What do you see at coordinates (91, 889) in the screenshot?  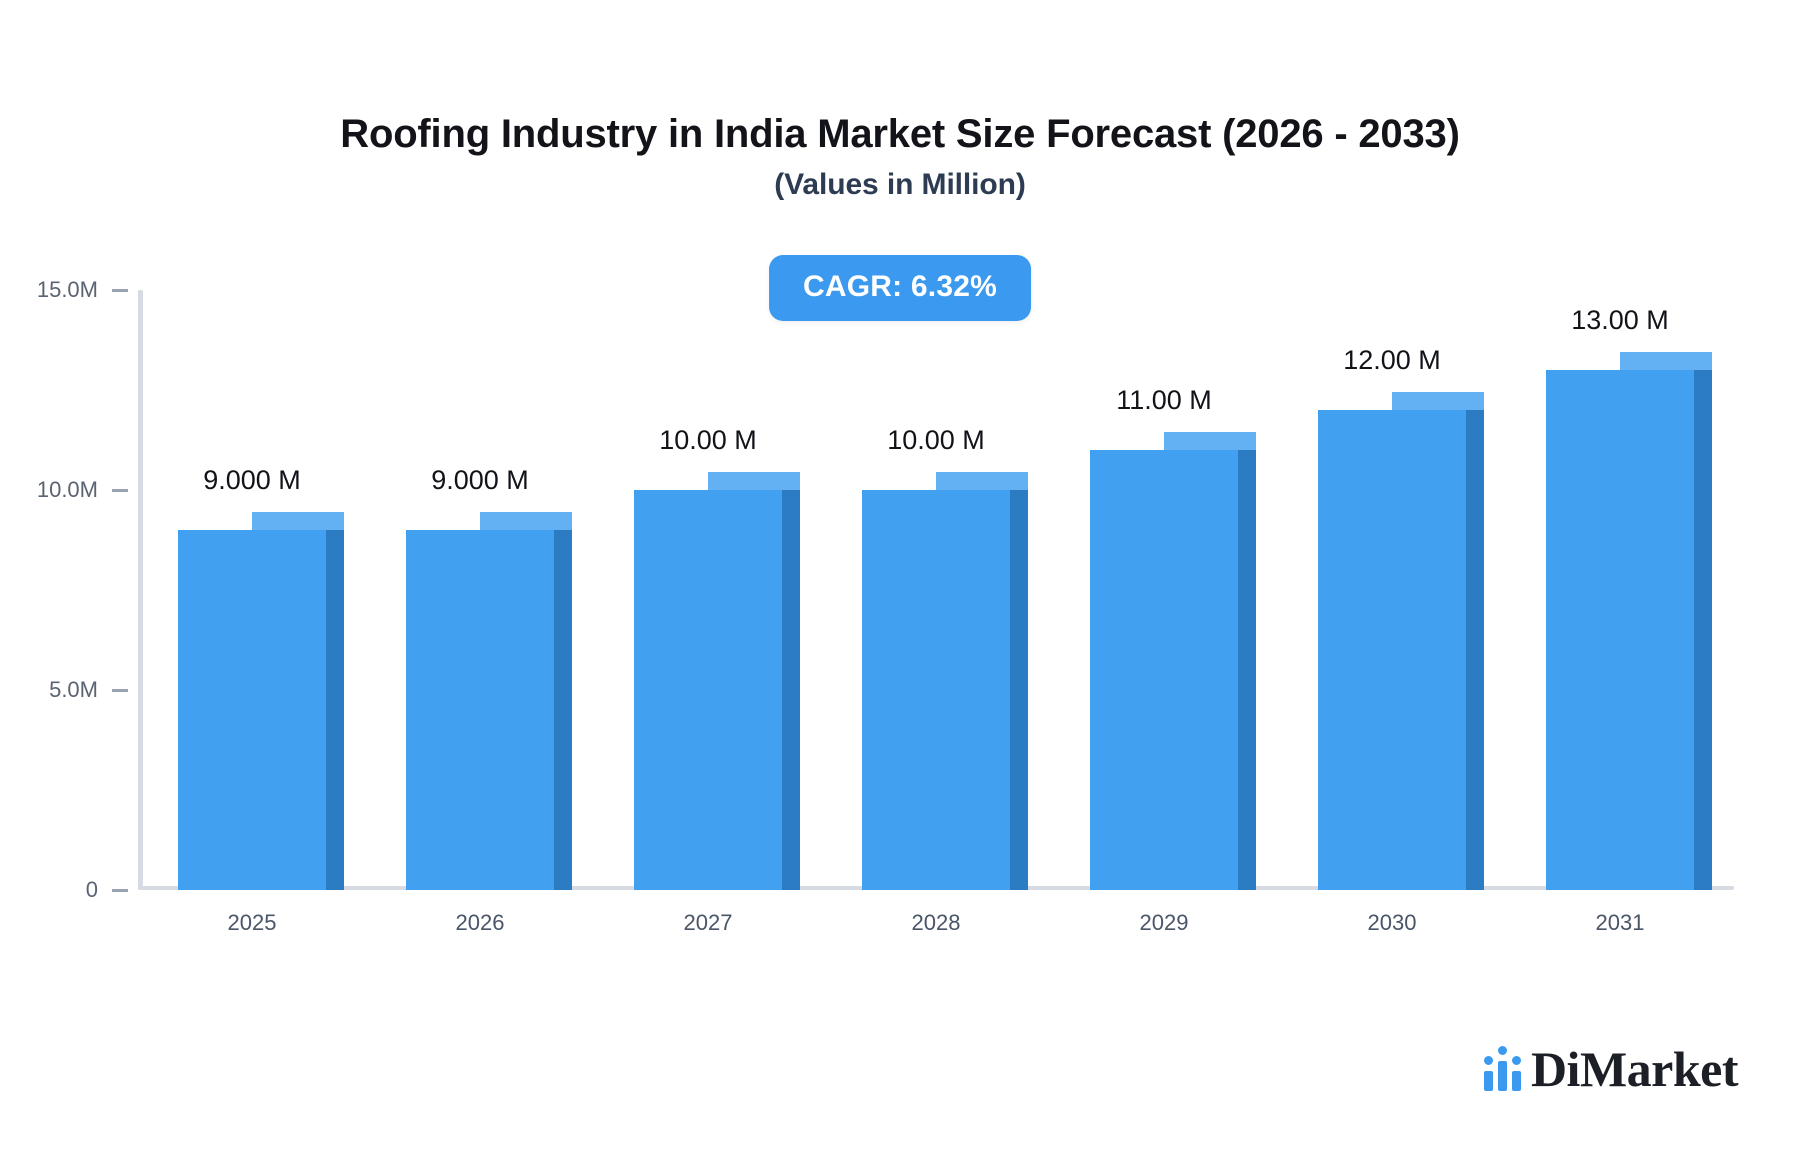 I see `y-axis-tick-label: 0` at bounding box center [91, 889].